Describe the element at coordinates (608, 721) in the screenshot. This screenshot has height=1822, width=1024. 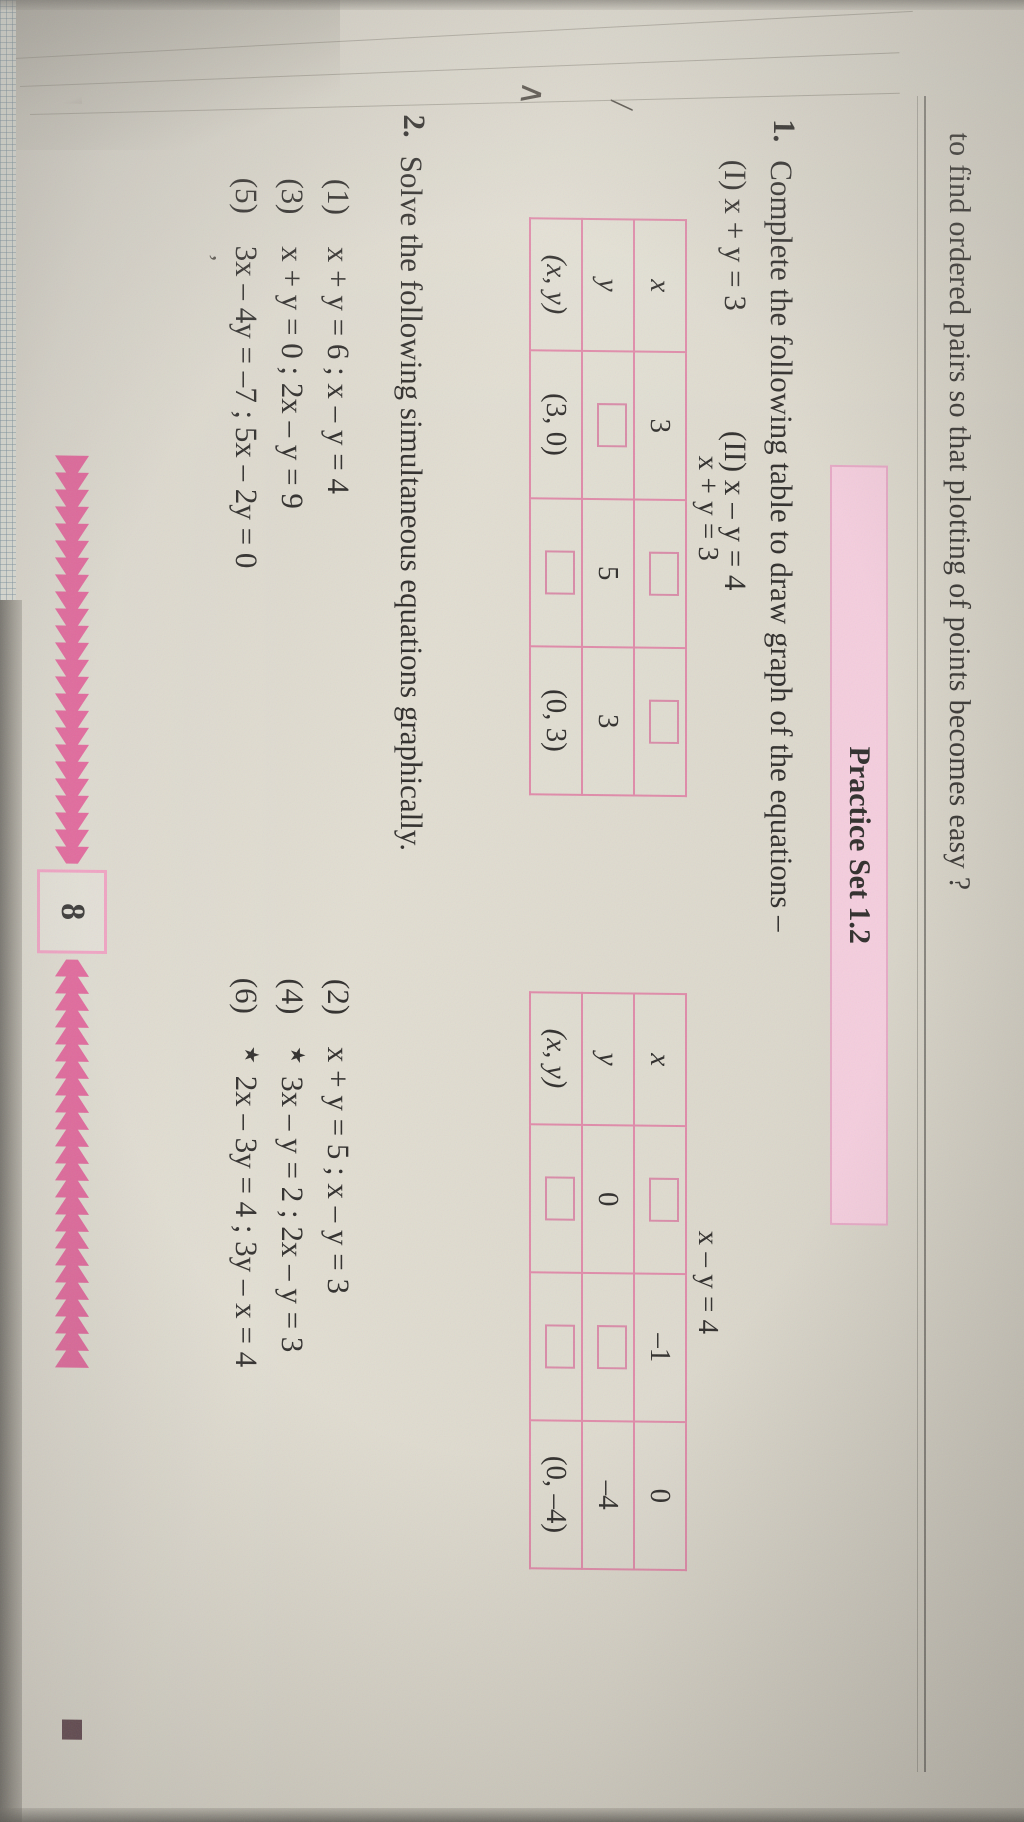
I see `cell-y-3: 3` at that location.